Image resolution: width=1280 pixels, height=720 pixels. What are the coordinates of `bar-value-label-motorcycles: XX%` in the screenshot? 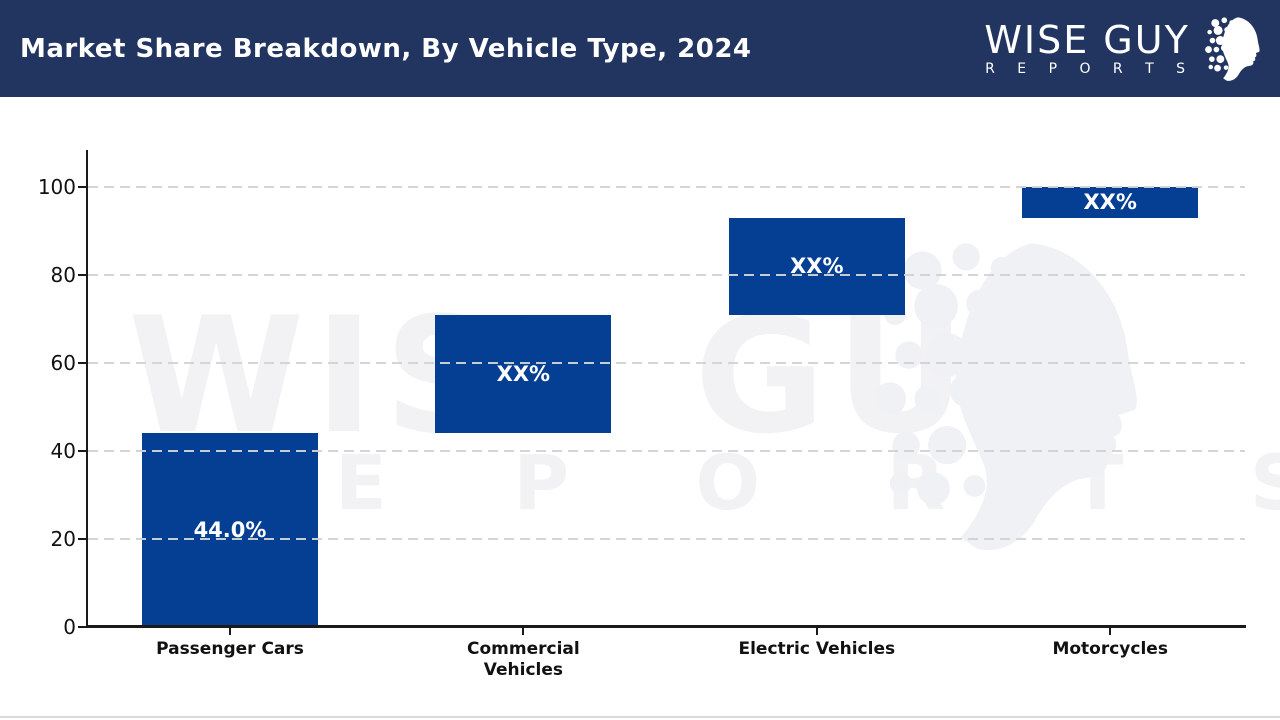 It's located at (1110, 202).